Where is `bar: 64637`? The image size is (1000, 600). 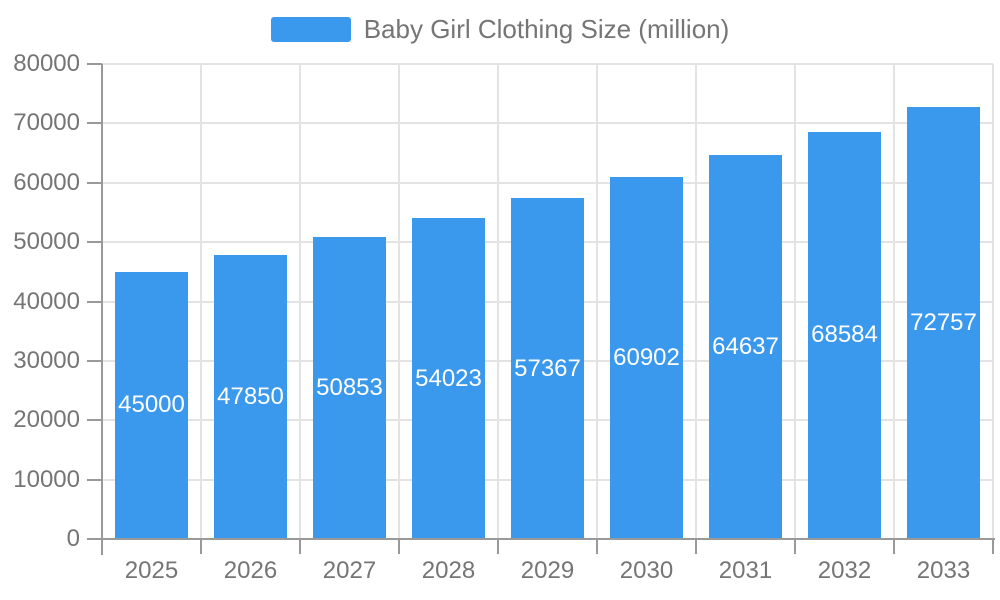
bar: 64637 is located at coordinates (745, 347).